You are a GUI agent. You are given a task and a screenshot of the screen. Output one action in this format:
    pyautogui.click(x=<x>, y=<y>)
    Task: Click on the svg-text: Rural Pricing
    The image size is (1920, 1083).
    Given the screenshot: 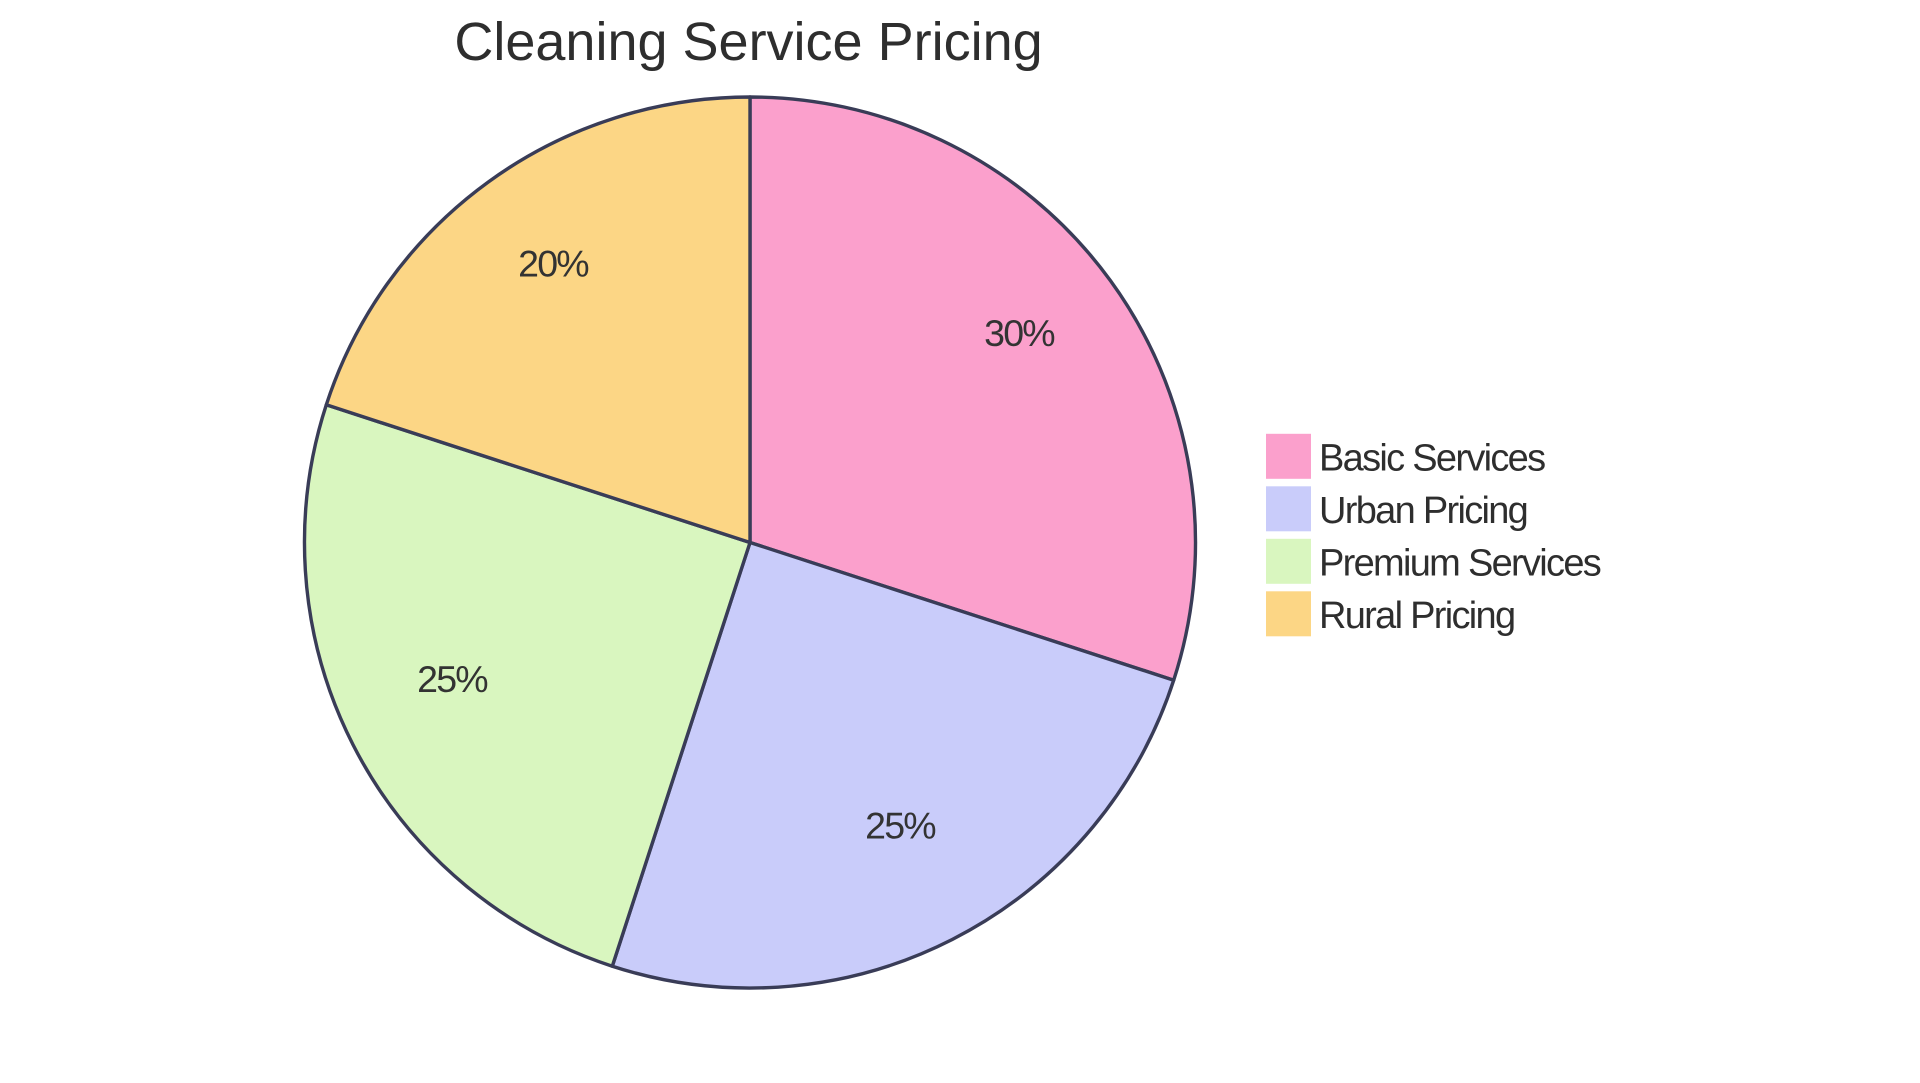 What is the action you would take?
    pyautogui.click(x=1416, y=616)
    